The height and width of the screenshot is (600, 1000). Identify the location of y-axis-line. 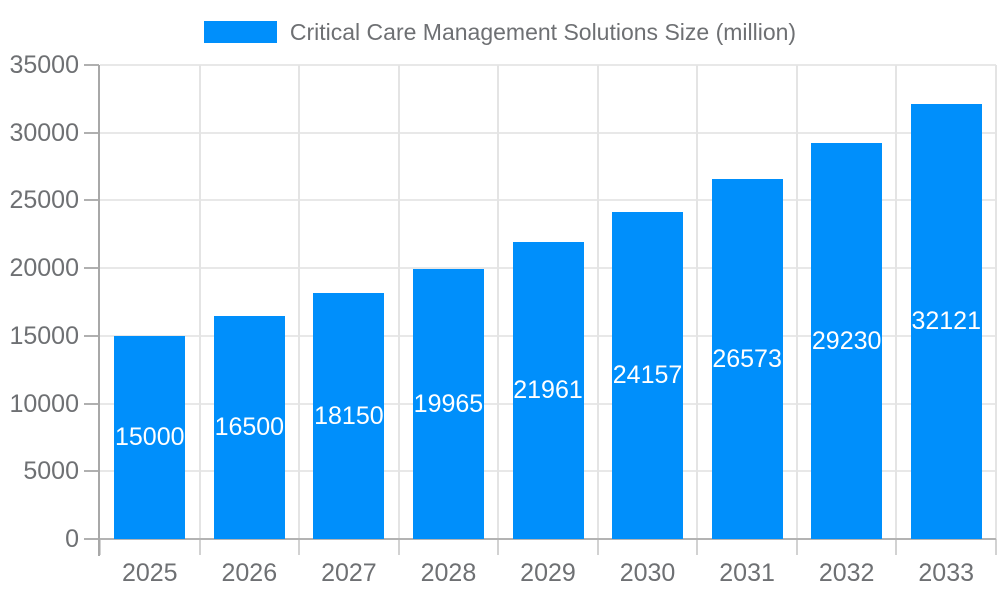
(99, 310).